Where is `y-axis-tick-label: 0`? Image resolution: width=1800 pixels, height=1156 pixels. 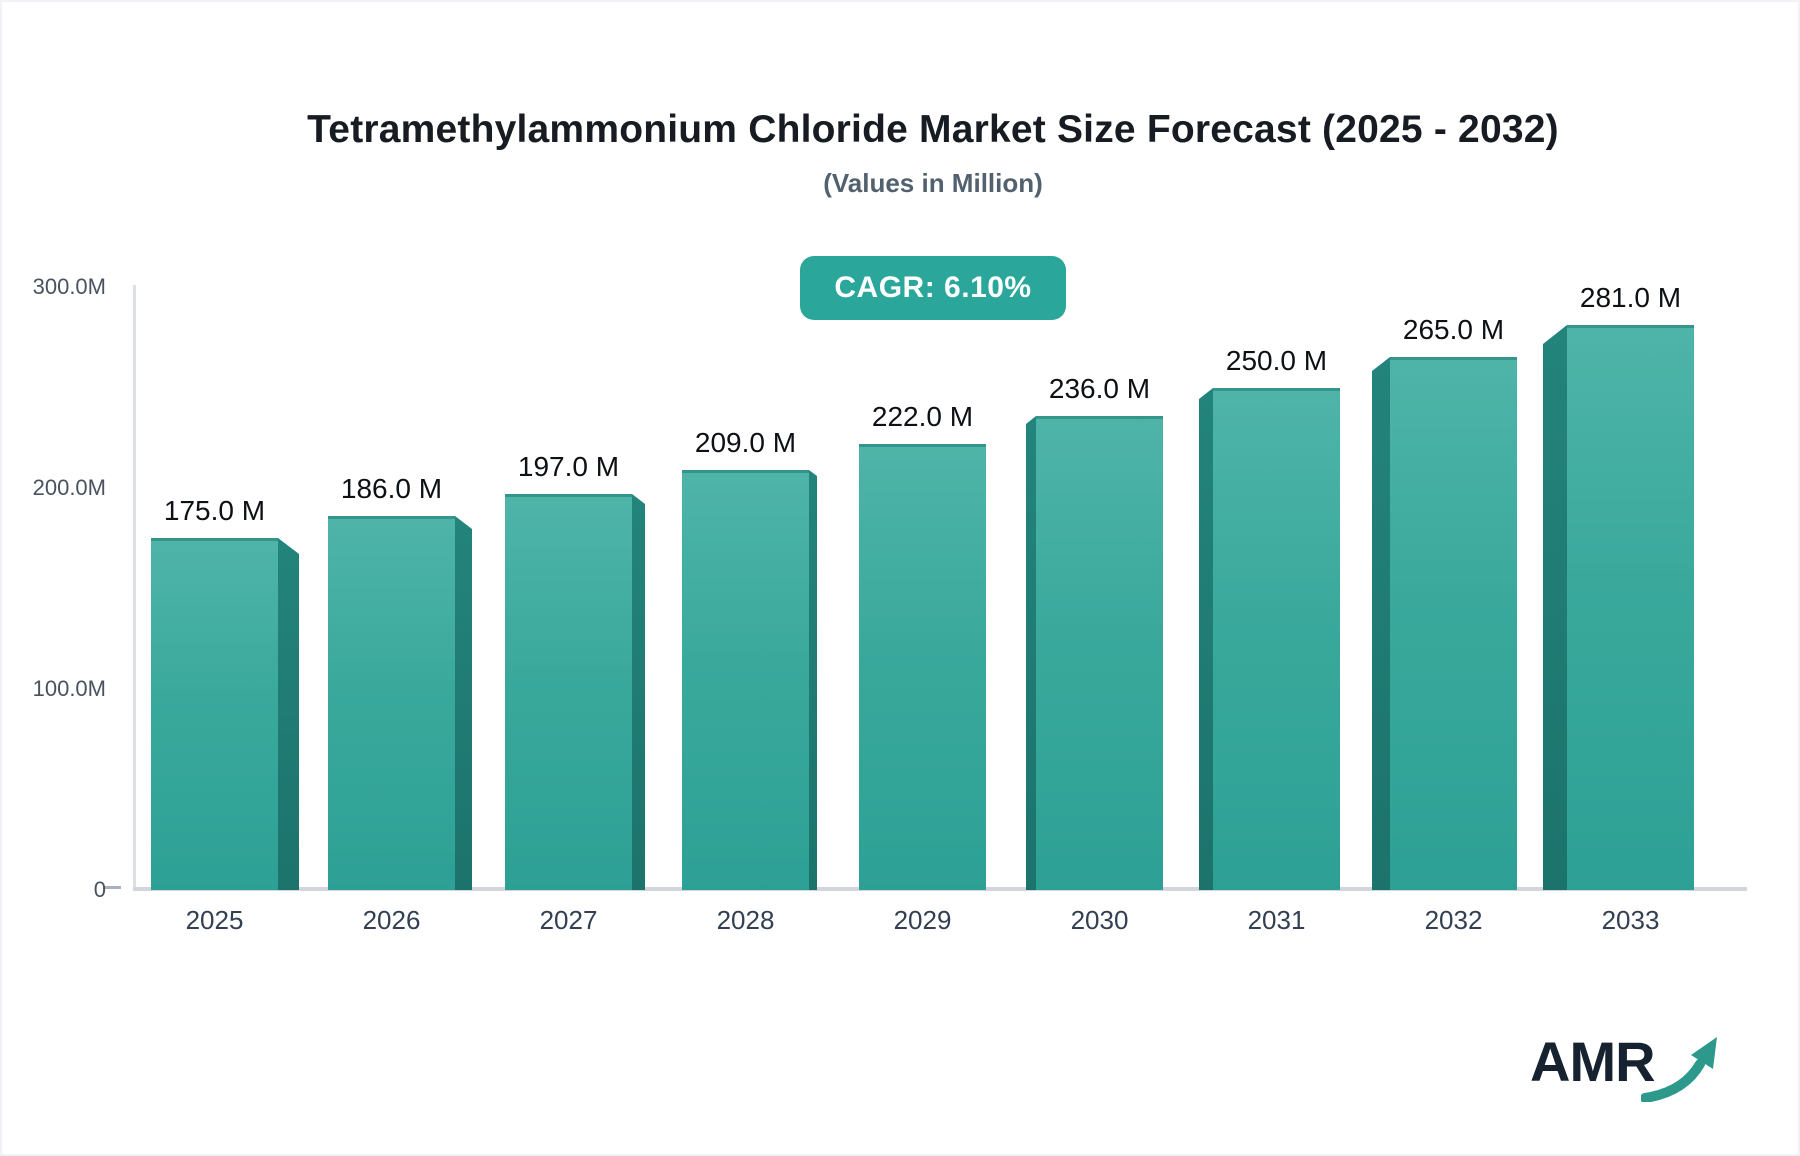 y-axis-tick-label: 0 is located at coordinates (99, 889).